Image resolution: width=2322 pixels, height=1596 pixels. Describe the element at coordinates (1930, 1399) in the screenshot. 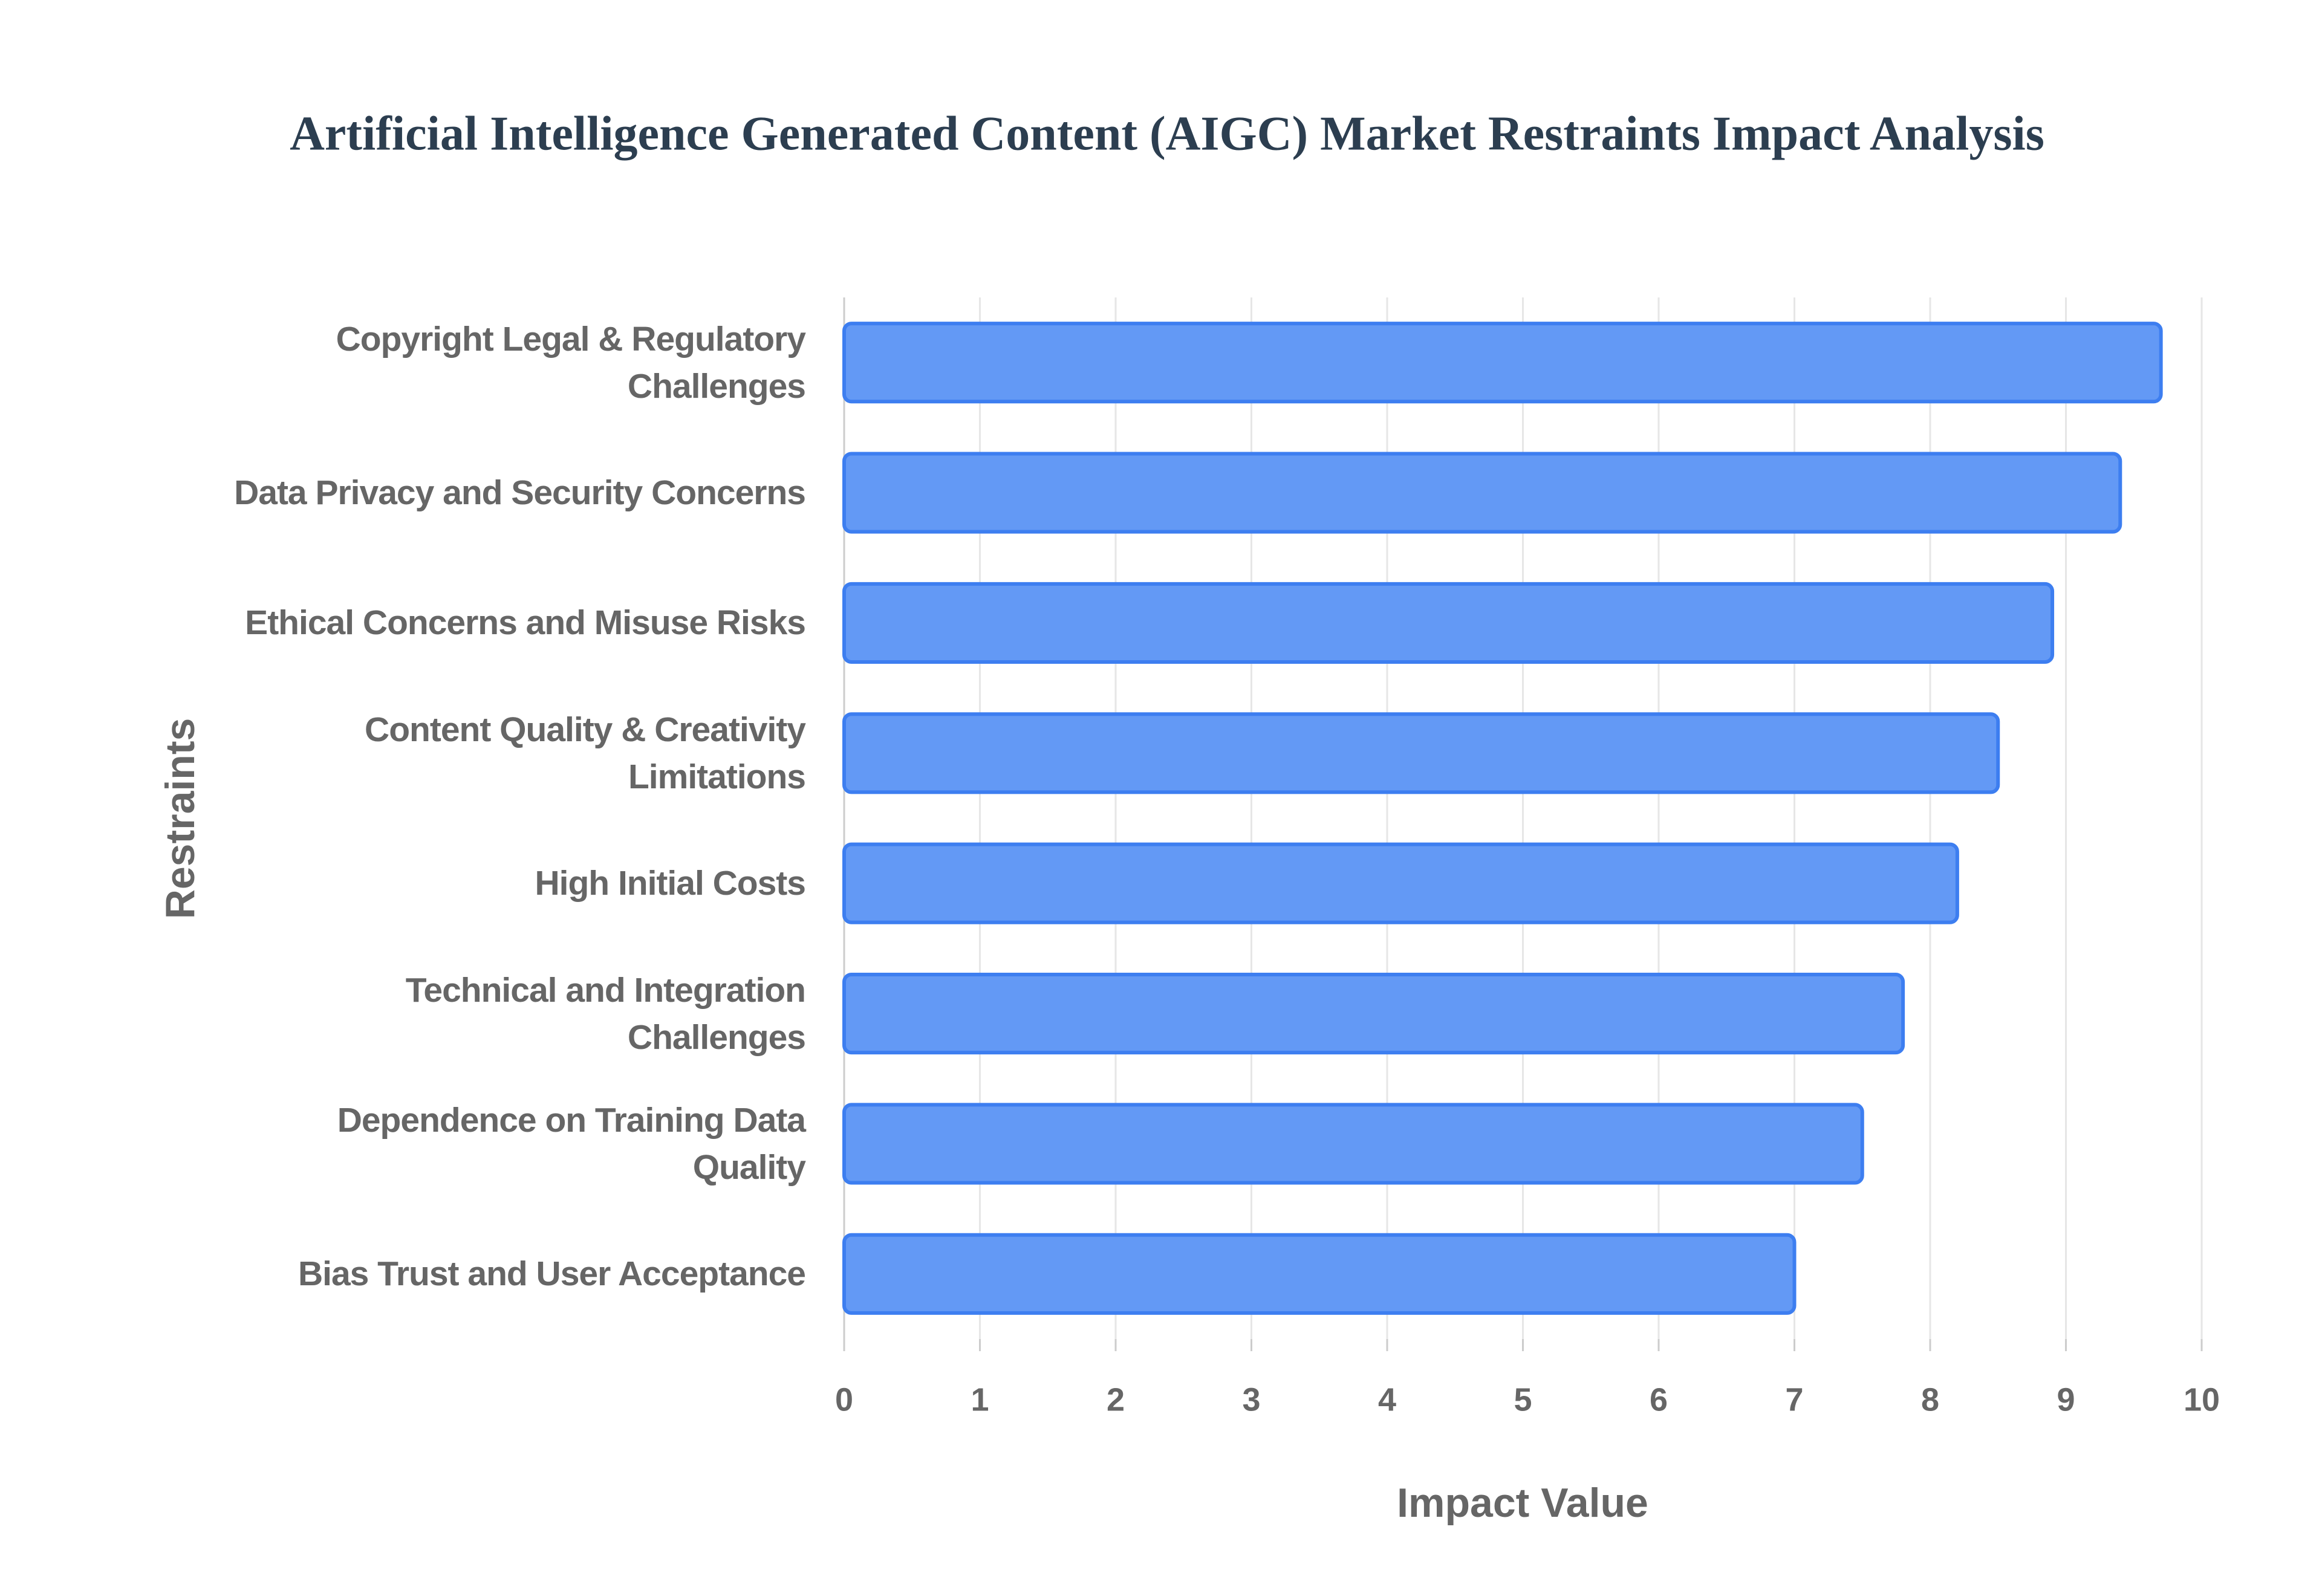

I see `x-tick-label: 8` at that location.